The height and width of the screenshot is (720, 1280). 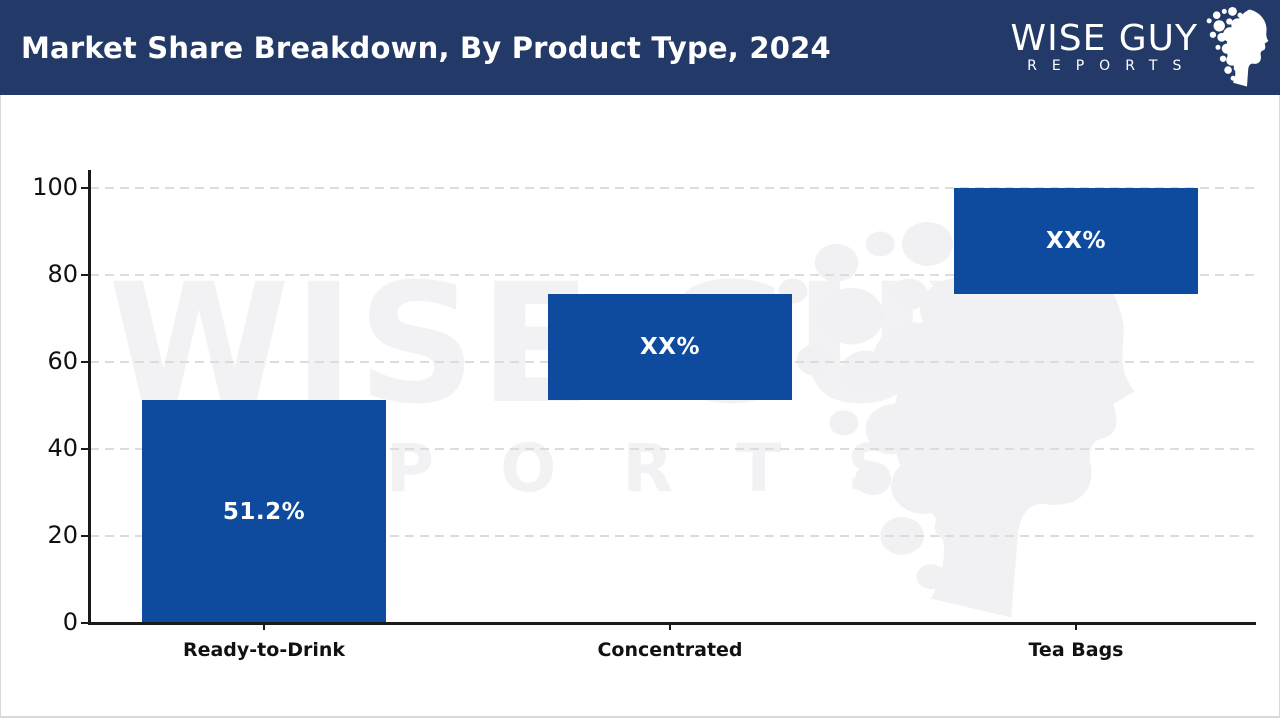 What do you see at coordinates (70, 622) in the screenshot?
I see `y-tick-label-0: 0` at bounding box center [70, 622].